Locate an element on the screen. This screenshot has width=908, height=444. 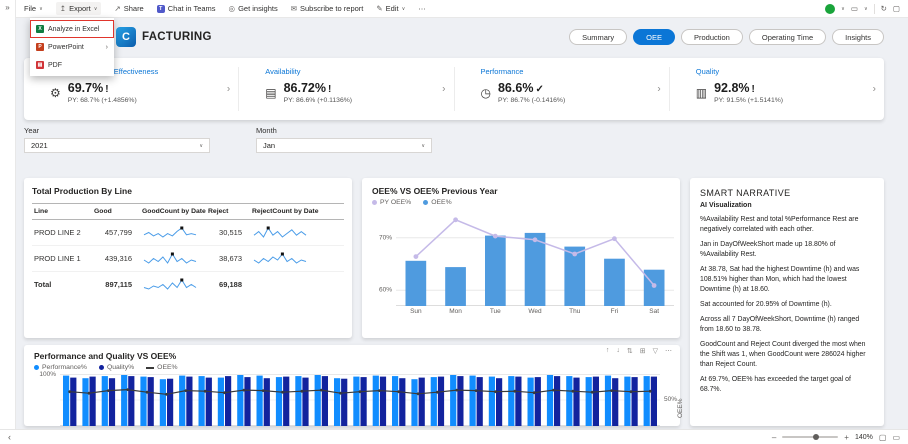
zoom-slider-knob is located at coordinates (815, 437).